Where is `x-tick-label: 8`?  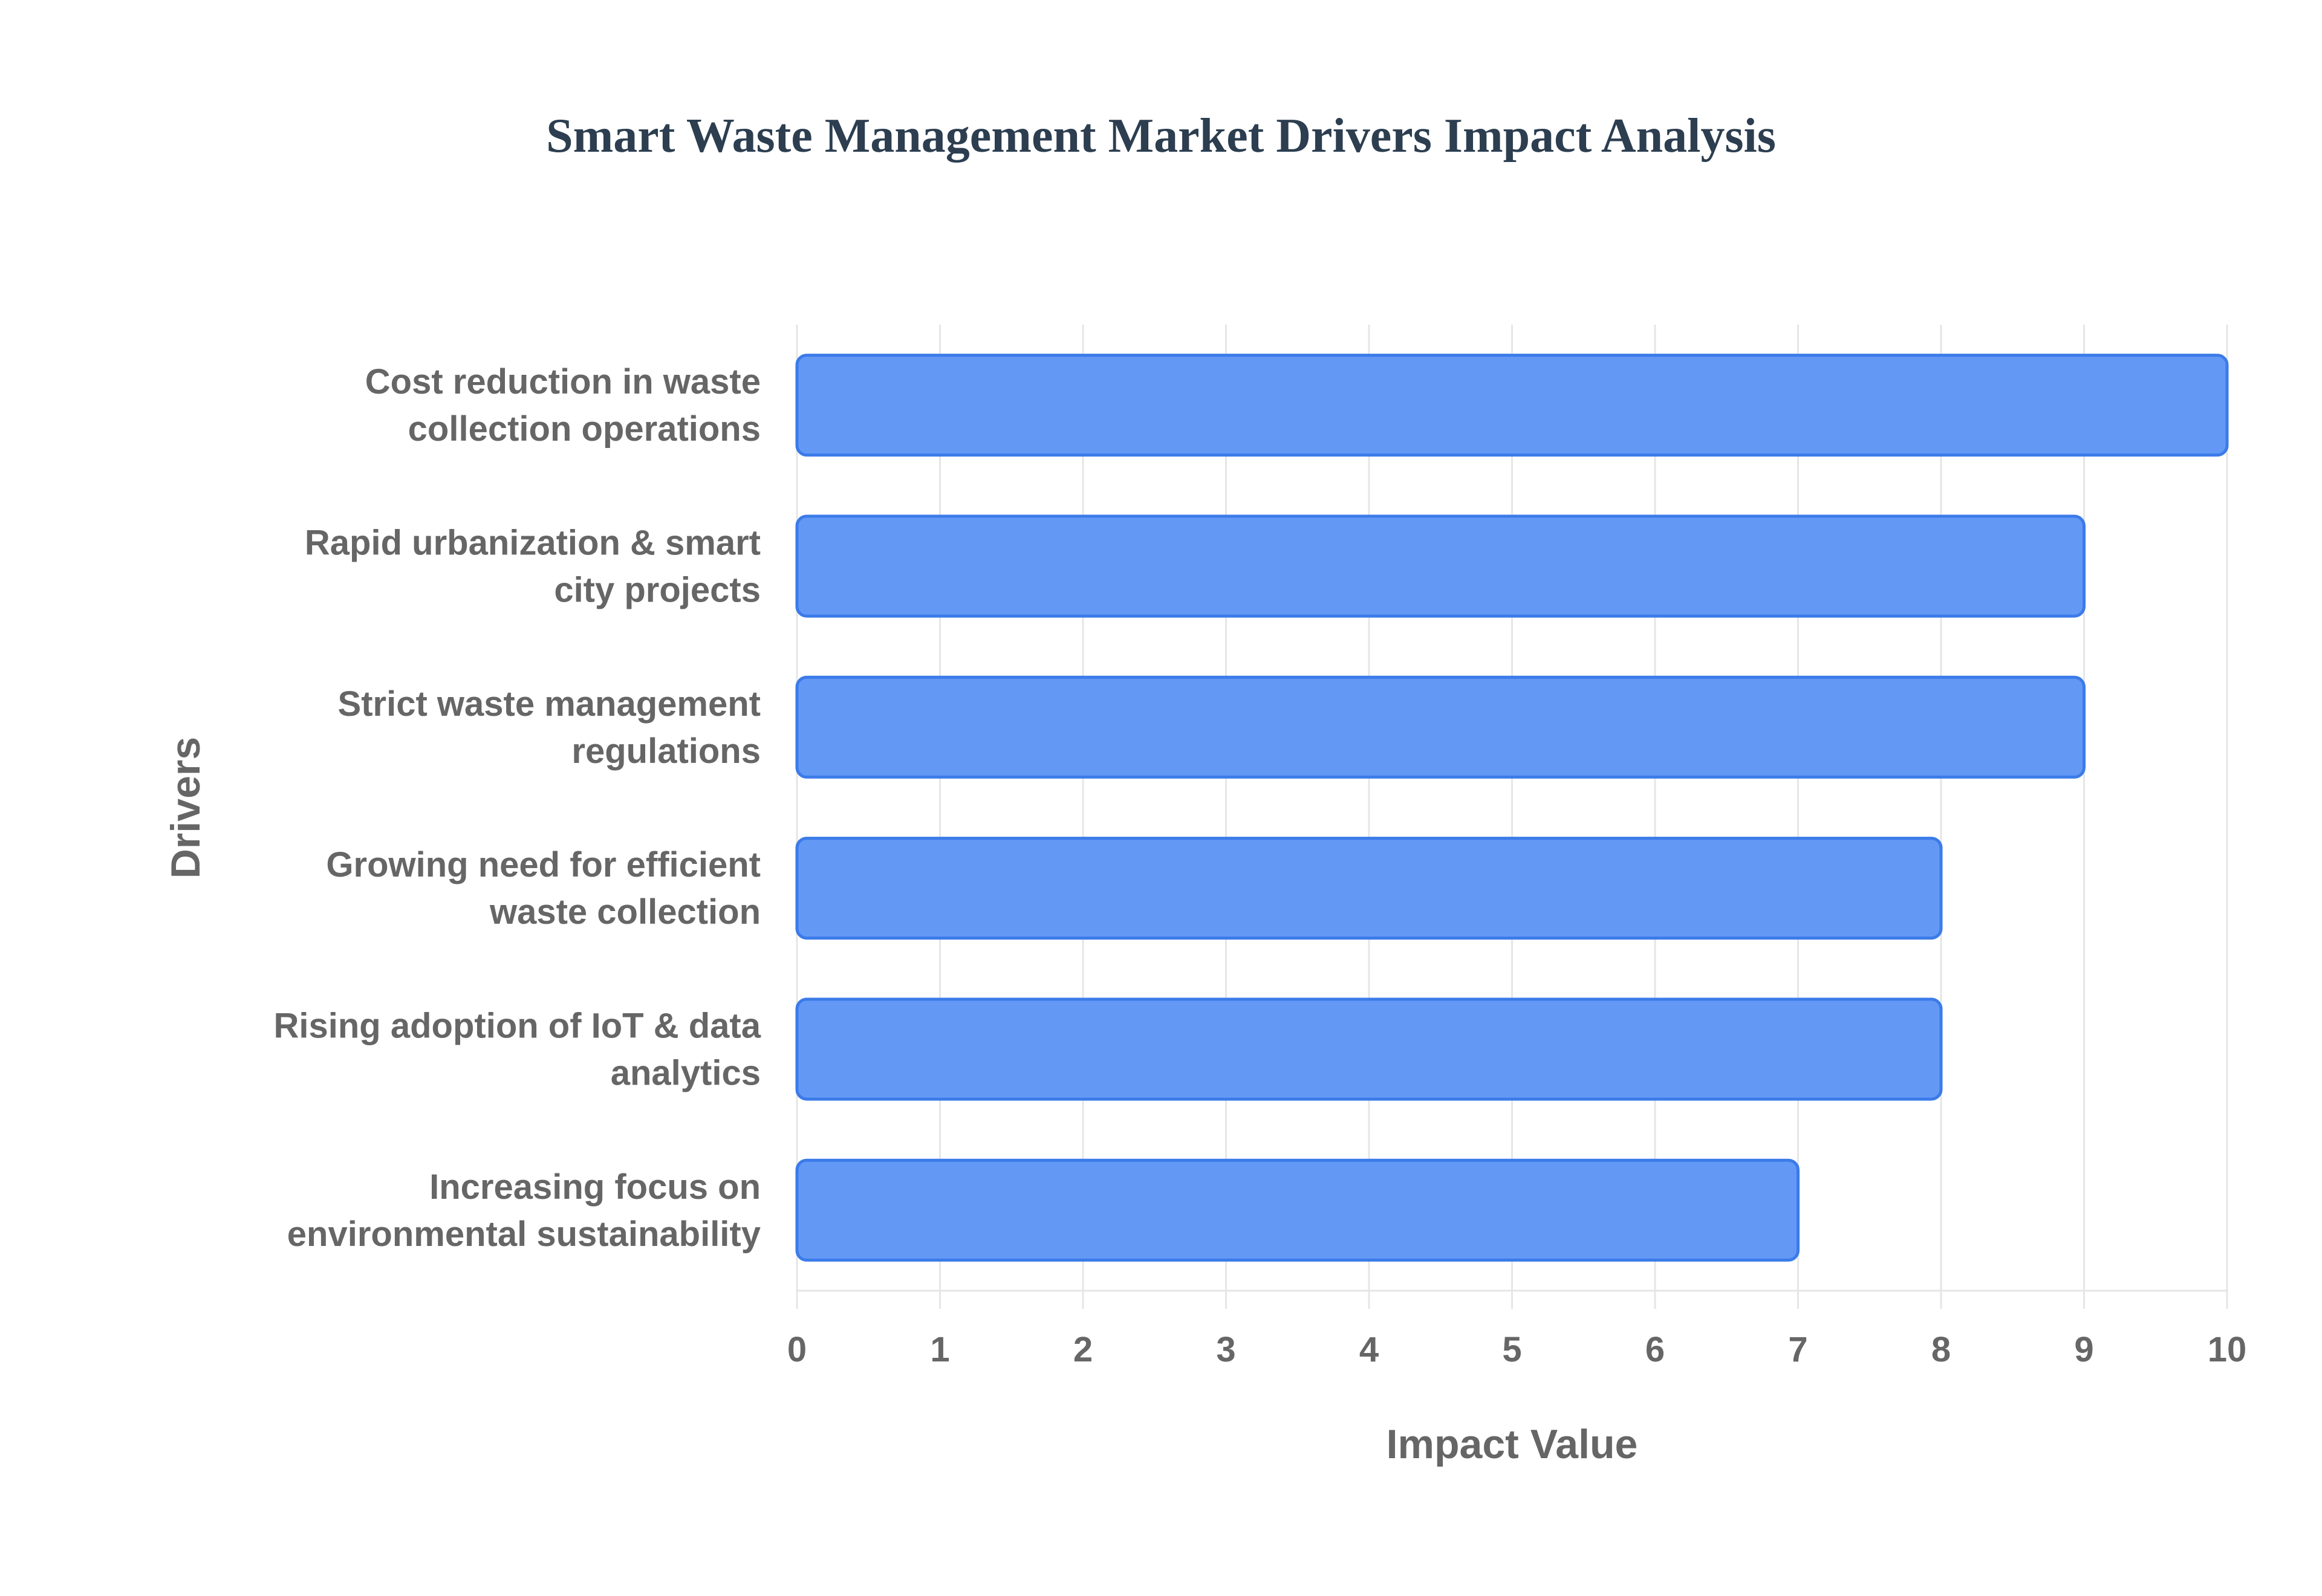
x-tick-label: 8 is located at coordinates (1941, 1349).